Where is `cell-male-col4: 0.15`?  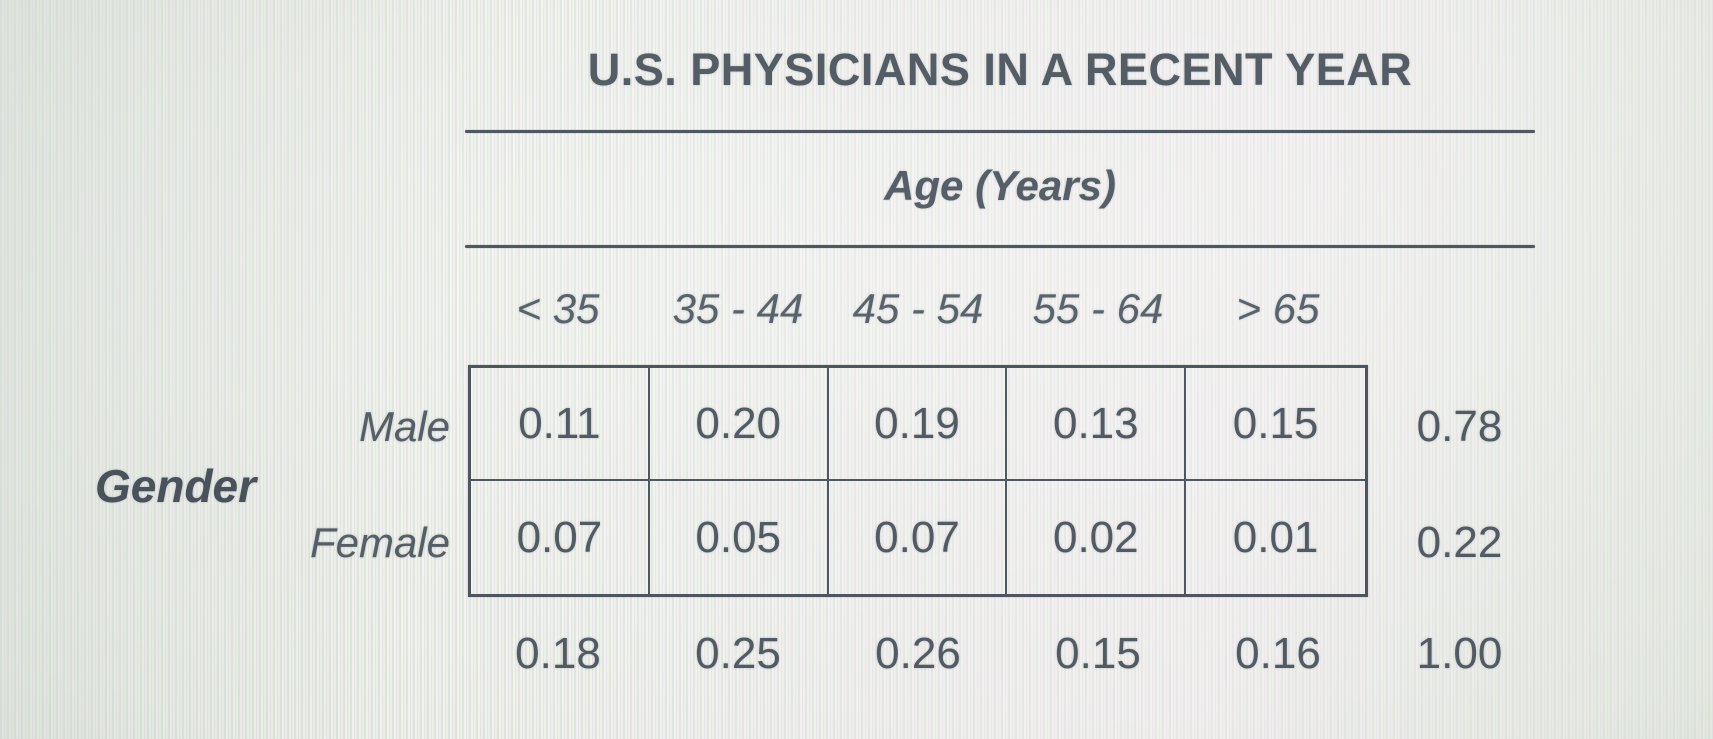 cell-male-col4: 0.15 is located at coordinates (1275, 424).